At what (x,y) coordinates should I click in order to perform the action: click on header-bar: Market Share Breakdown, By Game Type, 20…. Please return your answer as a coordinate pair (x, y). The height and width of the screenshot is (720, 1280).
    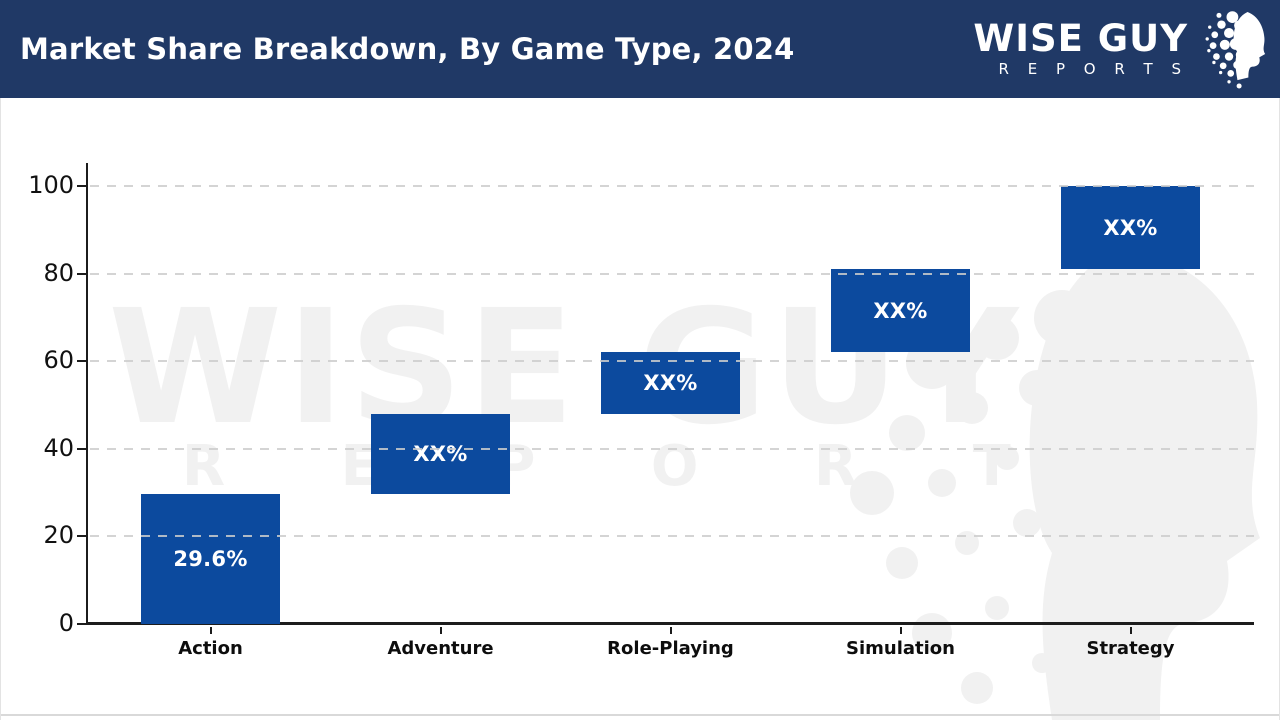
    Looking at the image, I should click on (640, 49).